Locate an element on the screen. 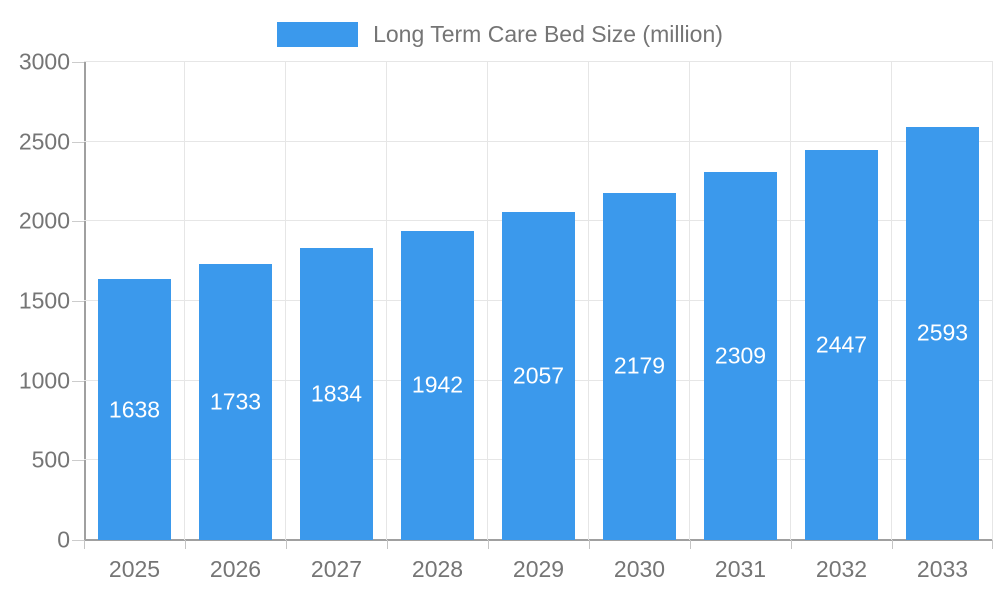 Image resolution: width=1000 pixels, height=600 pixels. y-tick-label: 1000 is located at coordinates (44, 380).